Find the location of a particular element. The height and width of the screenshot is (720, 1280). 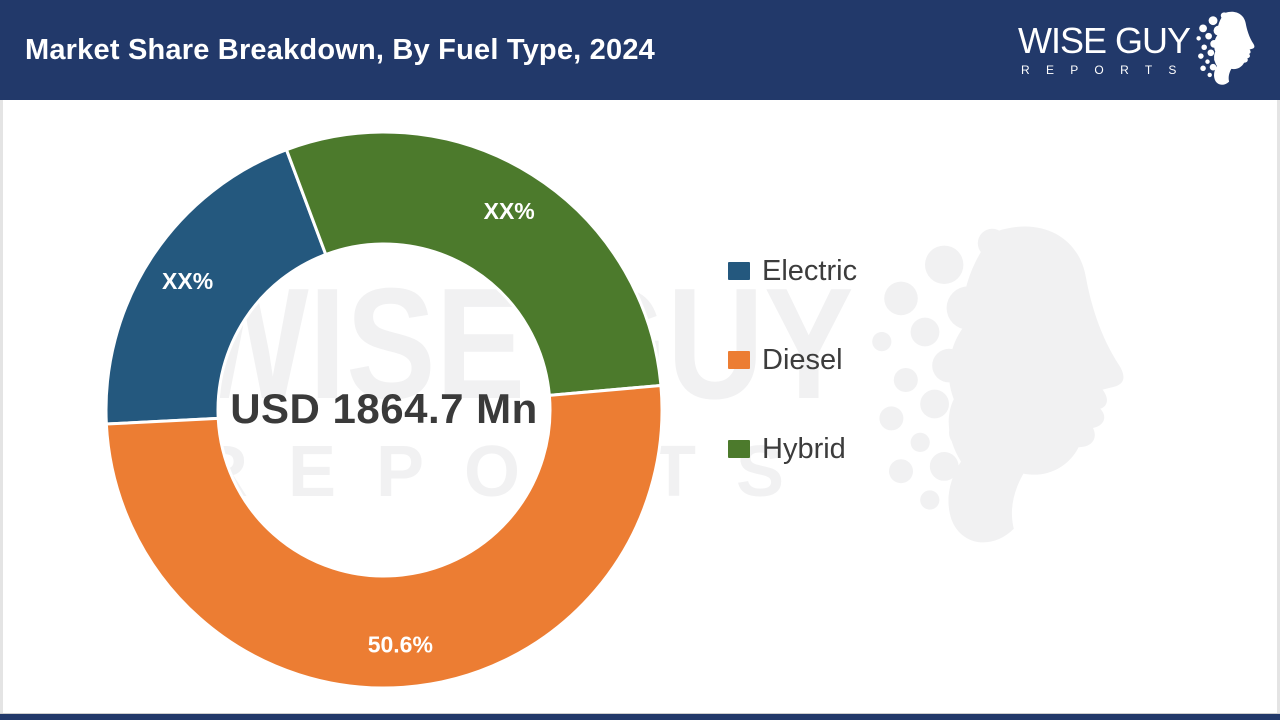

logo-text: WISE GUY R E P O R T S is located at coordinates (1104, 49).